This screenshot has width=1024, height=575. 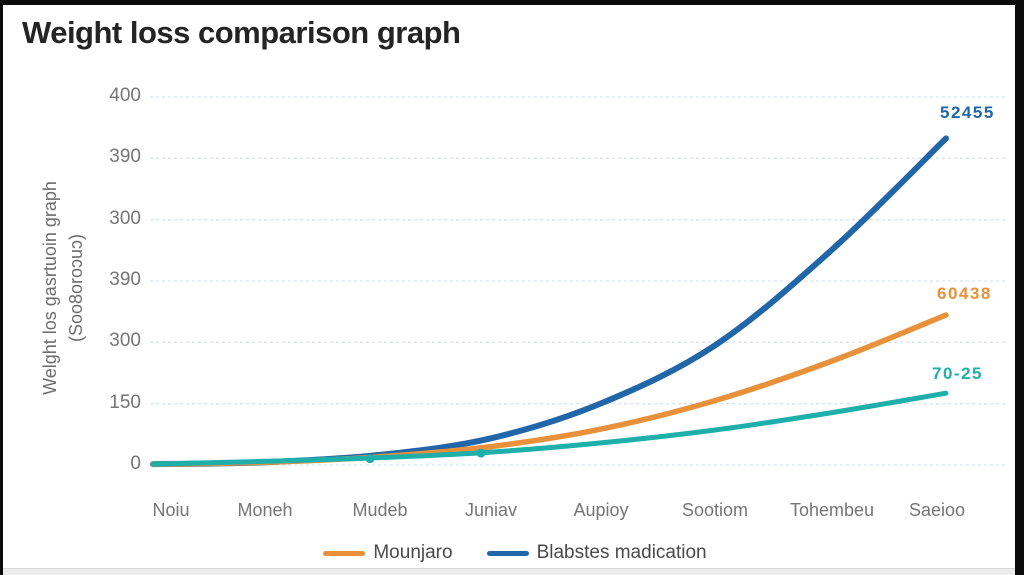 I want to click on x-tick-label: Mudeb, so click(x=380, y=510).